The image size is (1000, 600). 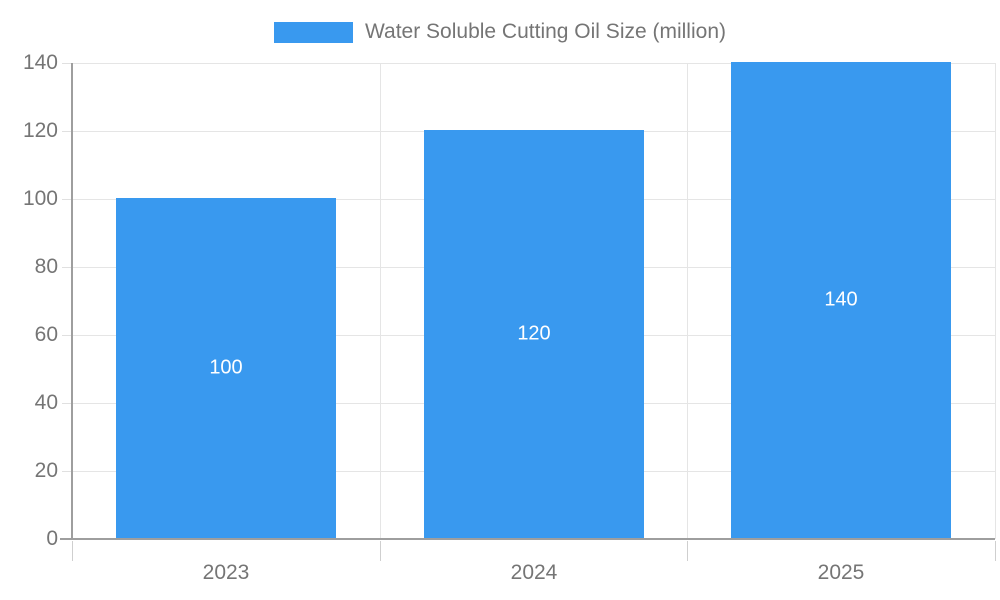 I want to click on gridline-horizontal, so click(x=533, y=63).